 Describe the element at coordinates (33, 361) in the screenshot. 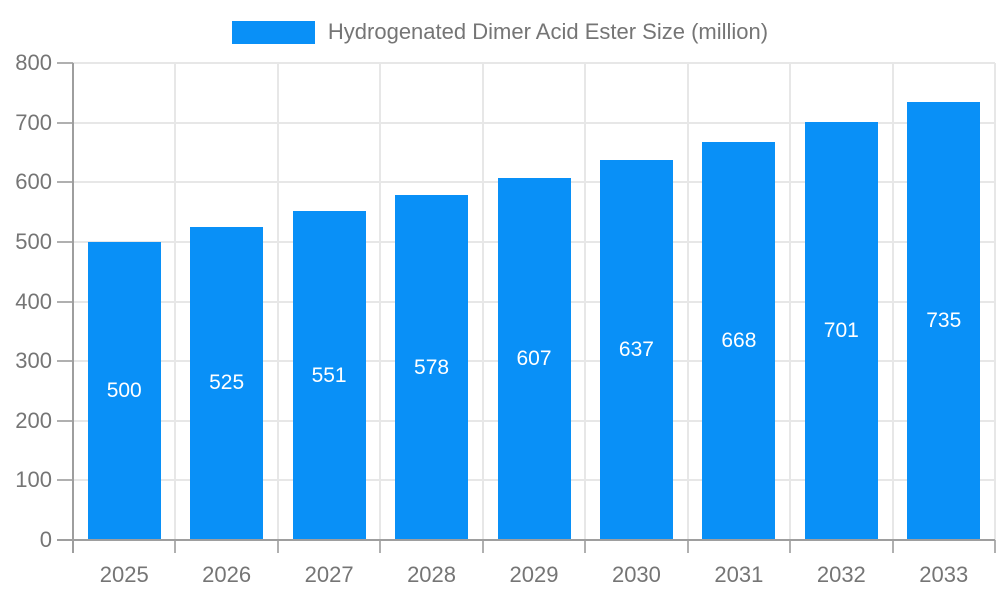

I see `y-axis-tick-label: 300` at that location.